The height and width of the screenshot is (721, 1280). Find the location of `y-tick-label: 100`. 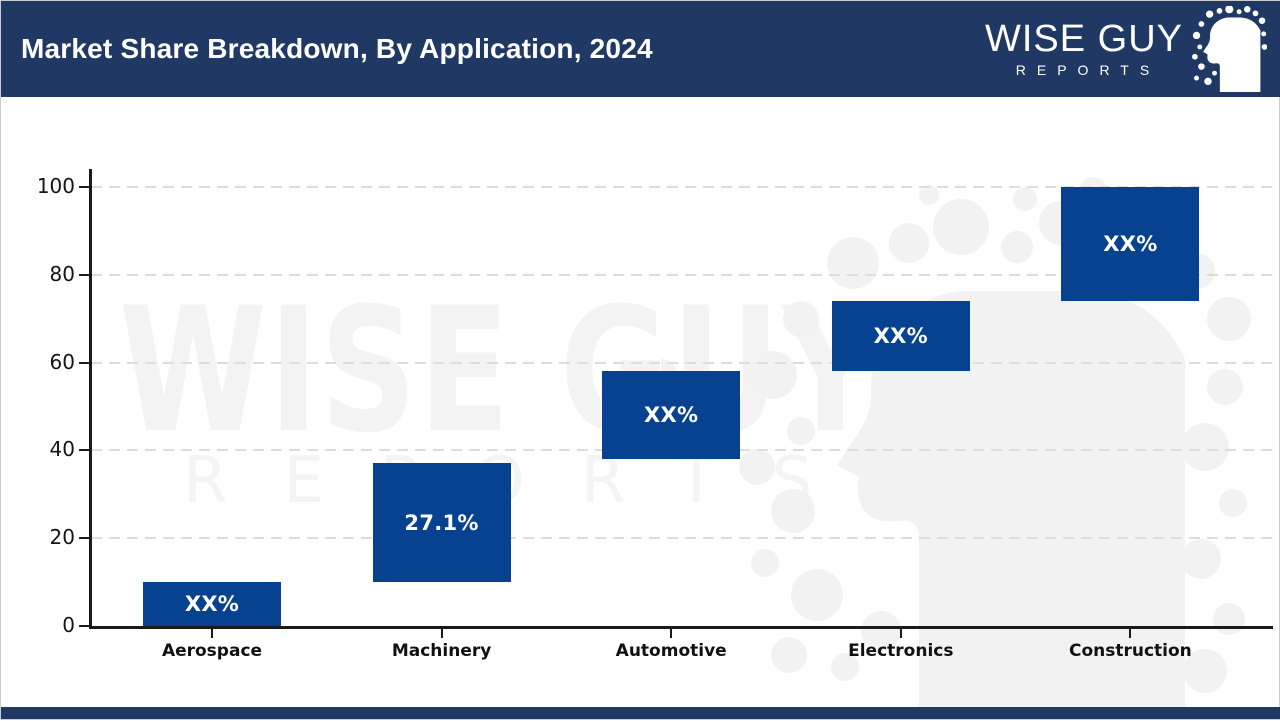

y-tick-label: 100 is located at coordinates (55, 186).